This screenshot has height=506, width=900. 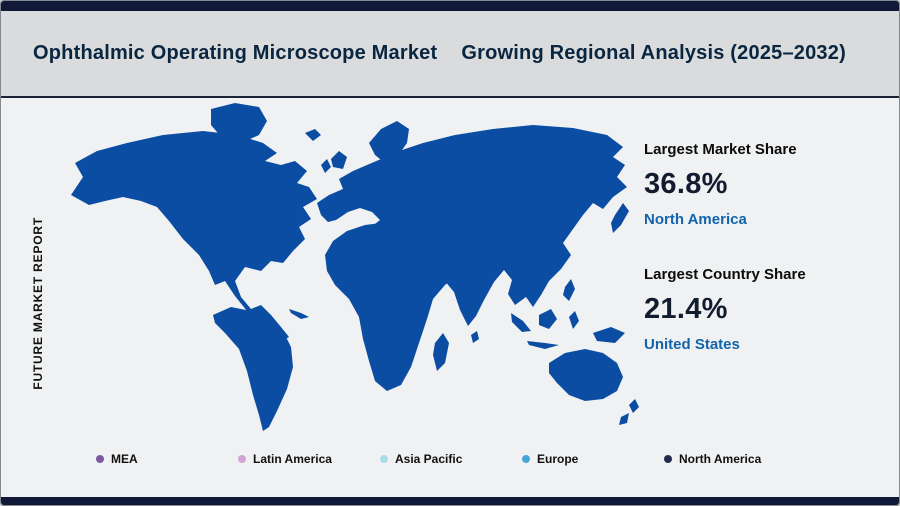 What do you see at coordinates (695, 219) in the screenshot?
I see `stat-region: North America` at bounding box center [695, 219].